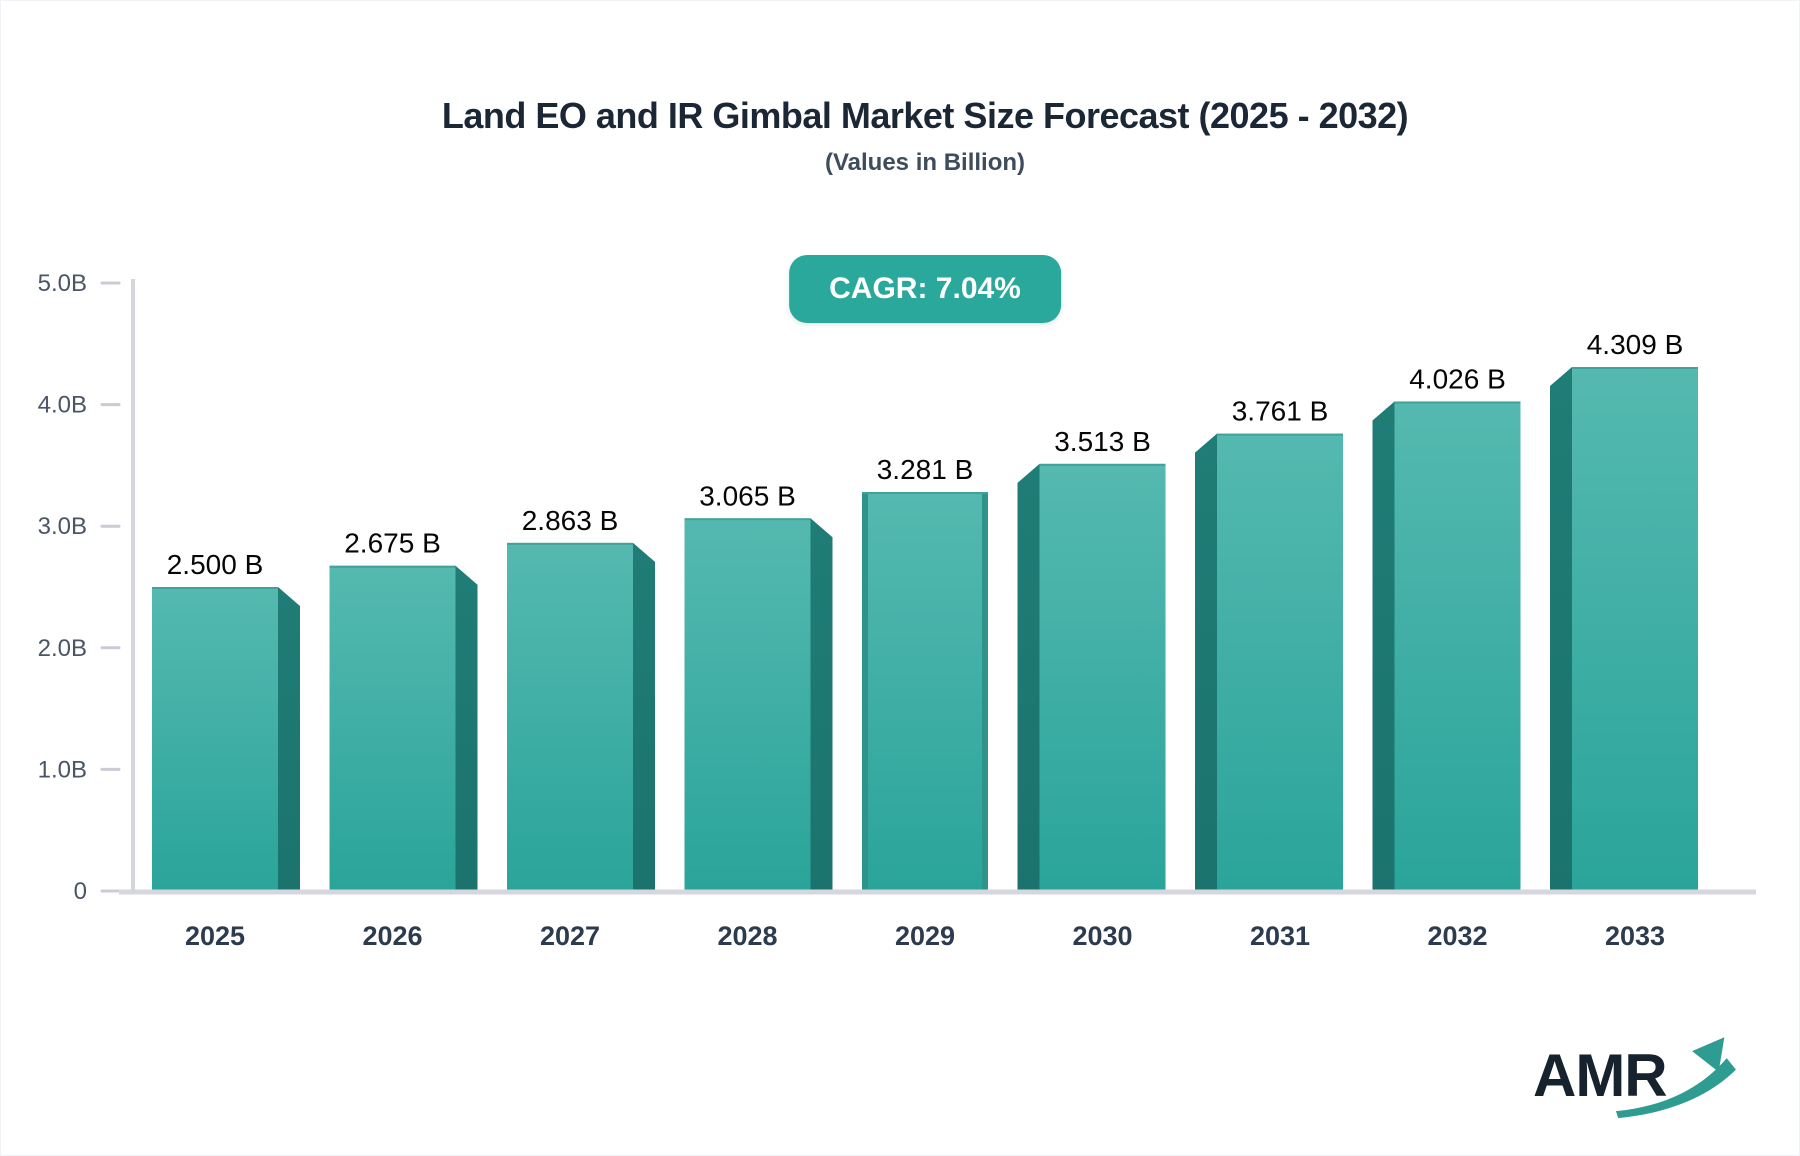  I want to click on x-axis-label-2030: 2030, so click(1102, 936).